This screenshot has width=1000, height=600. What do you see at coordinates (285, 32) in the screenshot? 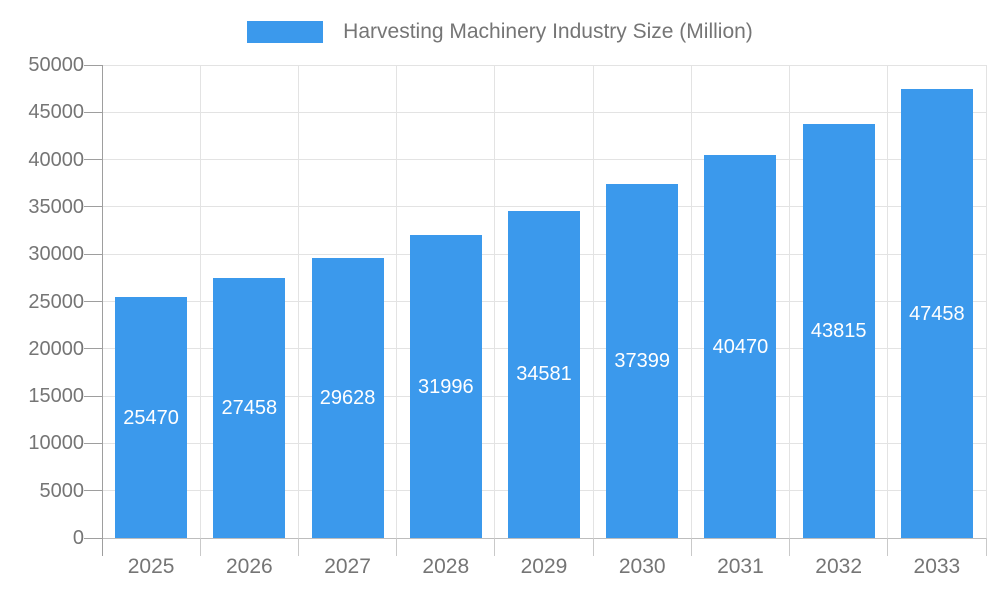
I see `legend-swatch` at bounding box center [285, 32].